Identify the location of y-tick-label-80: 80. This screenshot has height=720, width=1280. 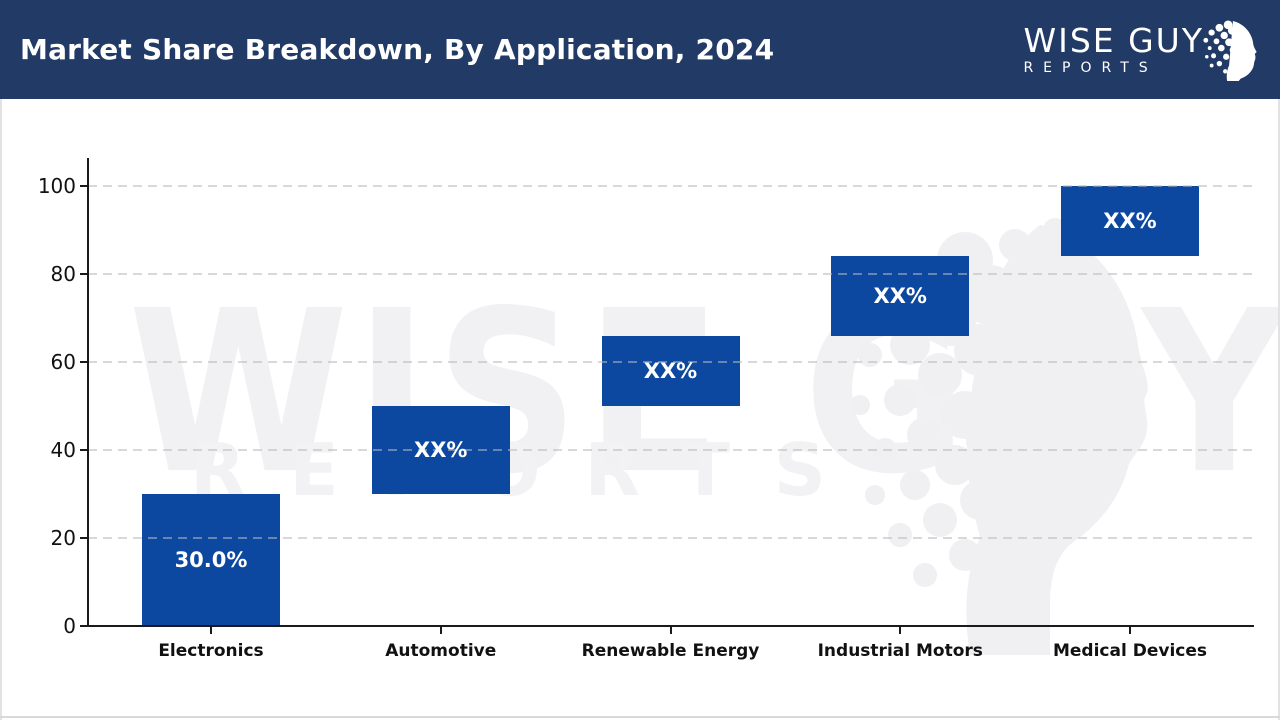
(63, 274).